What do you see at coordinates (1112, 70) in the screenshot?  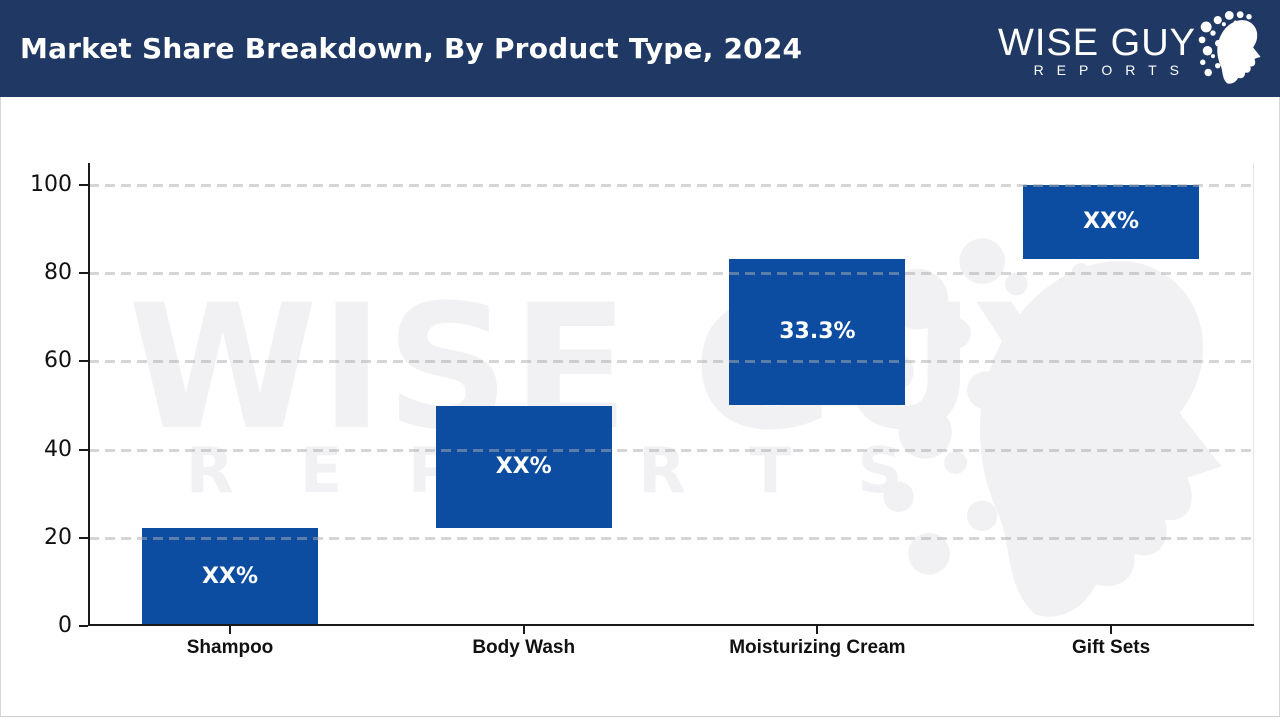 I see `logo-subtitle: REPORTS` at bounding box center [1112, 70].